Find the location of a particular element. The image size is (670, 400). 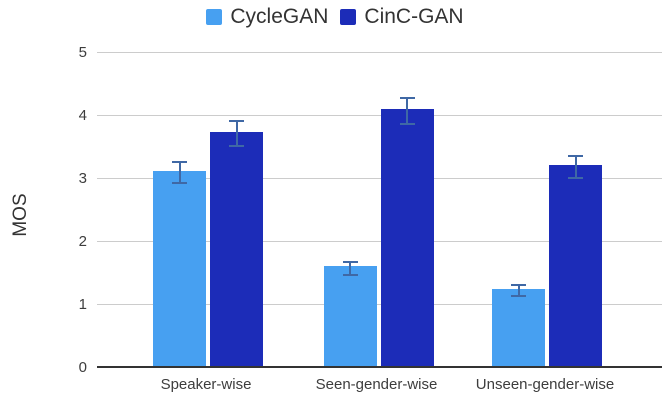

legend-item-cyclegan: CycleGAN is located at coordinates (267, 17).